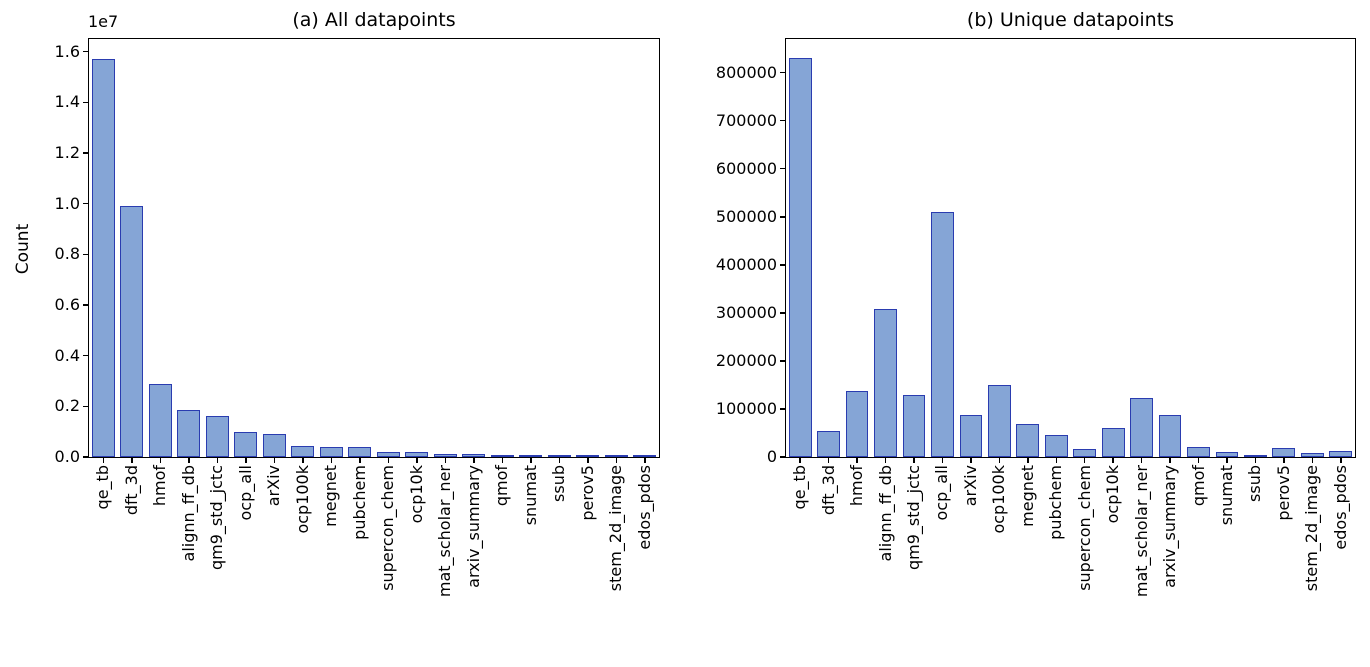 The image size is (1370, 667). Describe the element at coordinates (746, 312) in the screenshot. I see `y-tick-label: 300000` at that location.